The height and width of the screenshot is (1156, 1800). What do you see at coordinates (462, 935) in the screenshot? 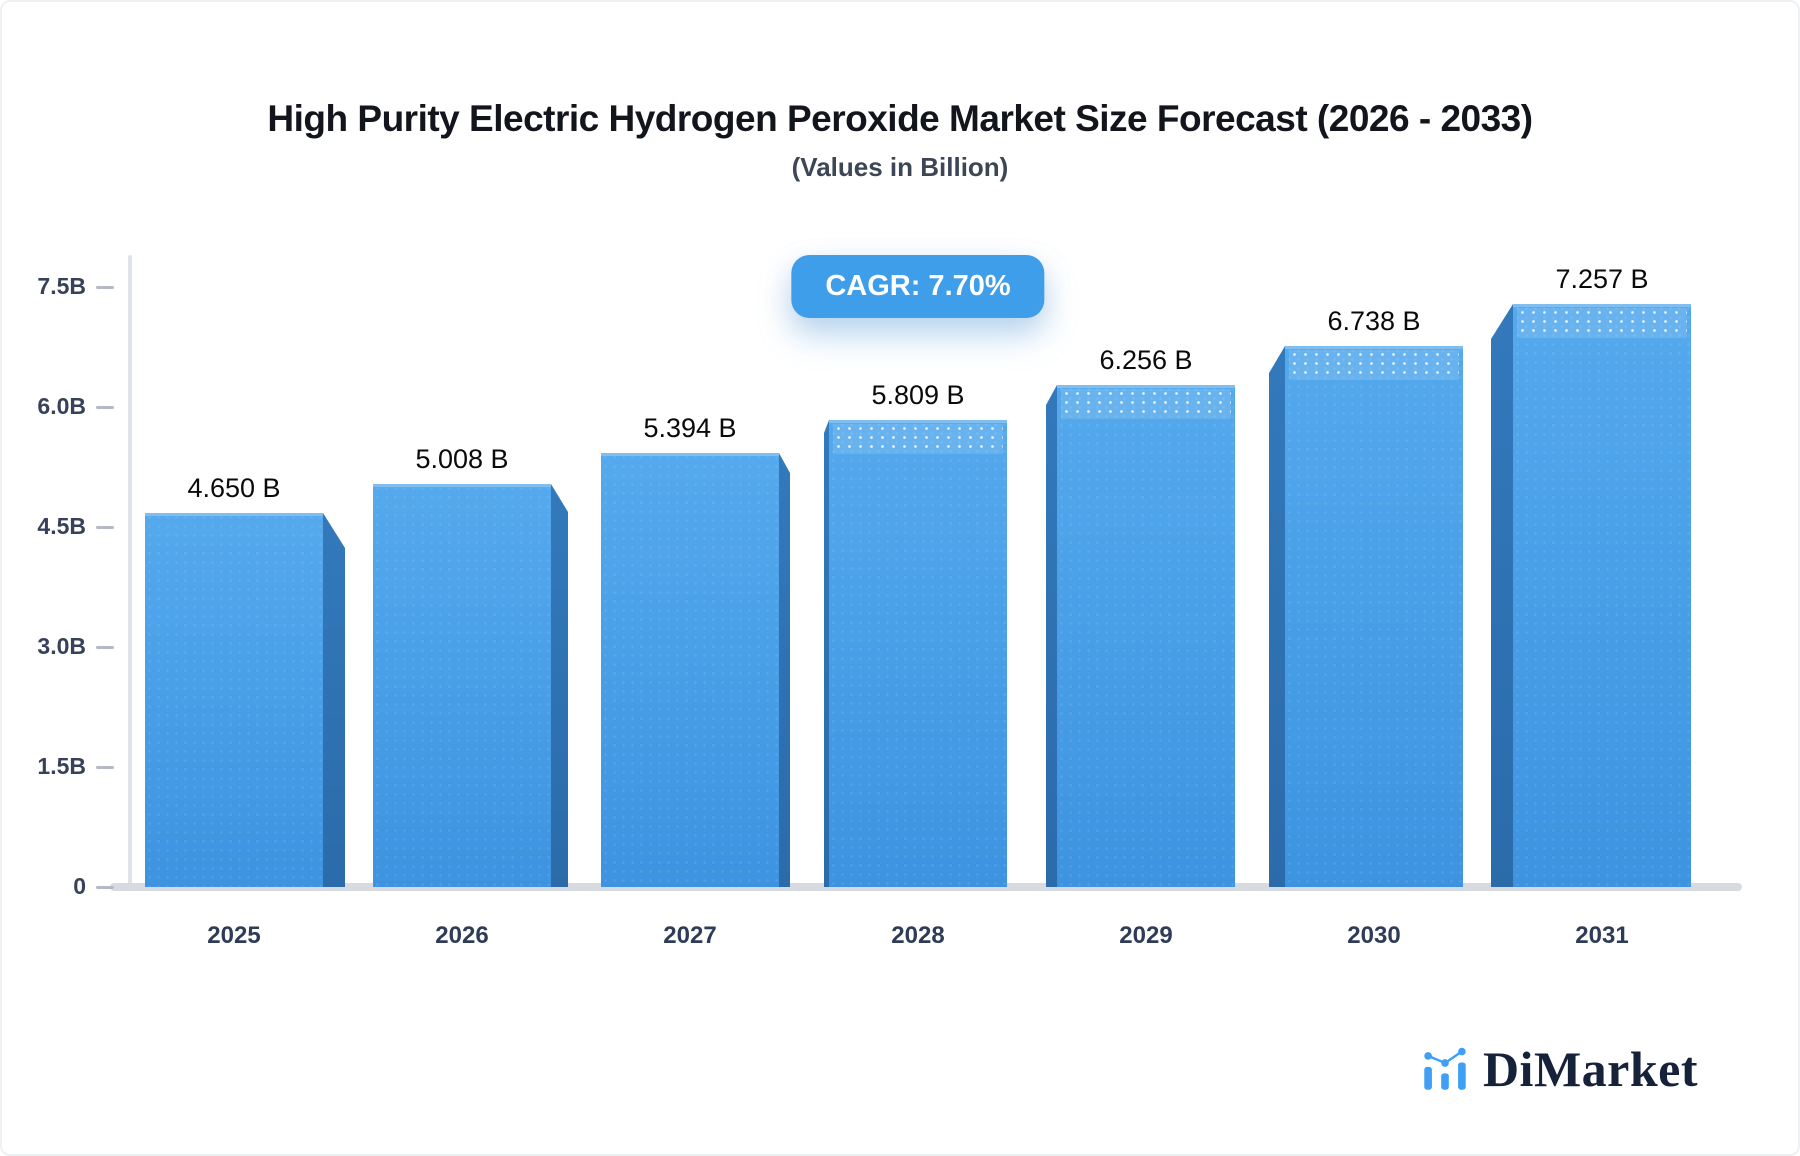
I see `x-axis-label: 2026` at bounding box center [462, 935].